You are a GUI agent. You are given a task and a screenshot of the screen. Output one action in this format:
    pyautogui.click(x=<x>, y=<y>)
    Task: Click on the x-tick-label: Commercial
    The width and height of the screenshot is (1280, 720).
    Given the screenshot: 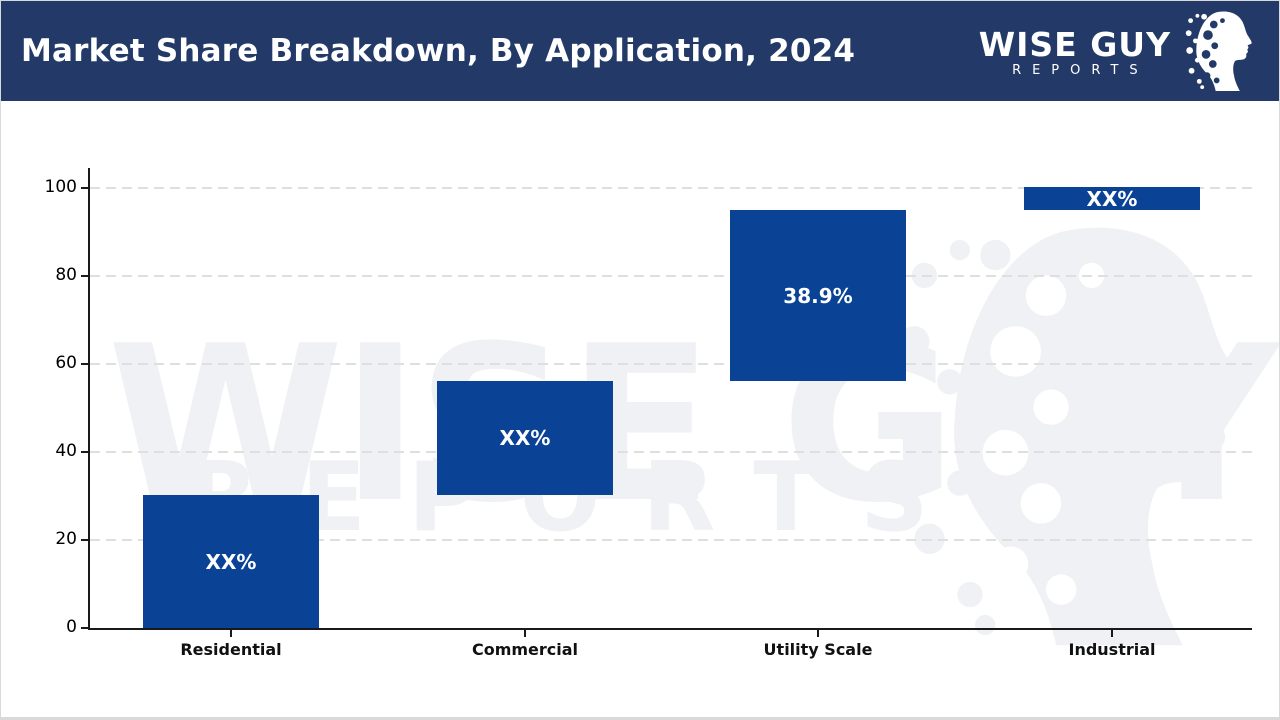 What is the action you would take?
    pyautogui.click(x=525, y=649)
    